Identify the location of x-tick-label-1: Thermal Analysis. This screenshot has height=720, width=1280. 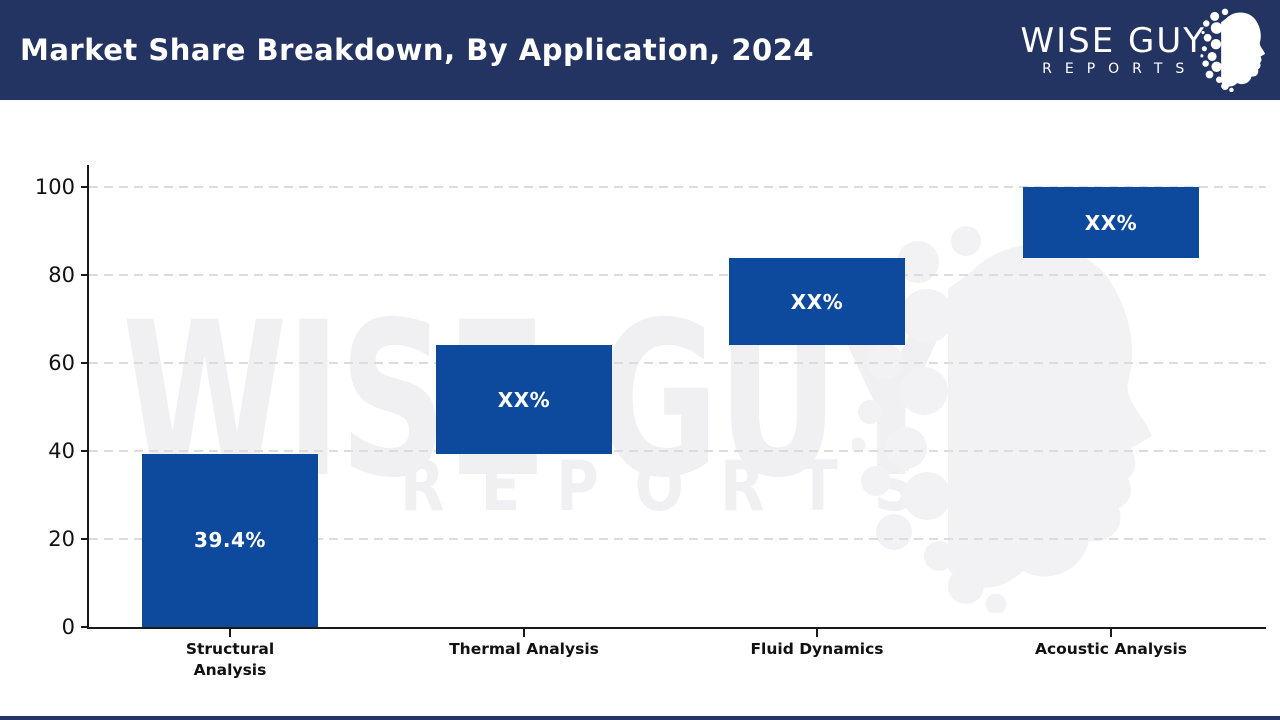
(524, 649).